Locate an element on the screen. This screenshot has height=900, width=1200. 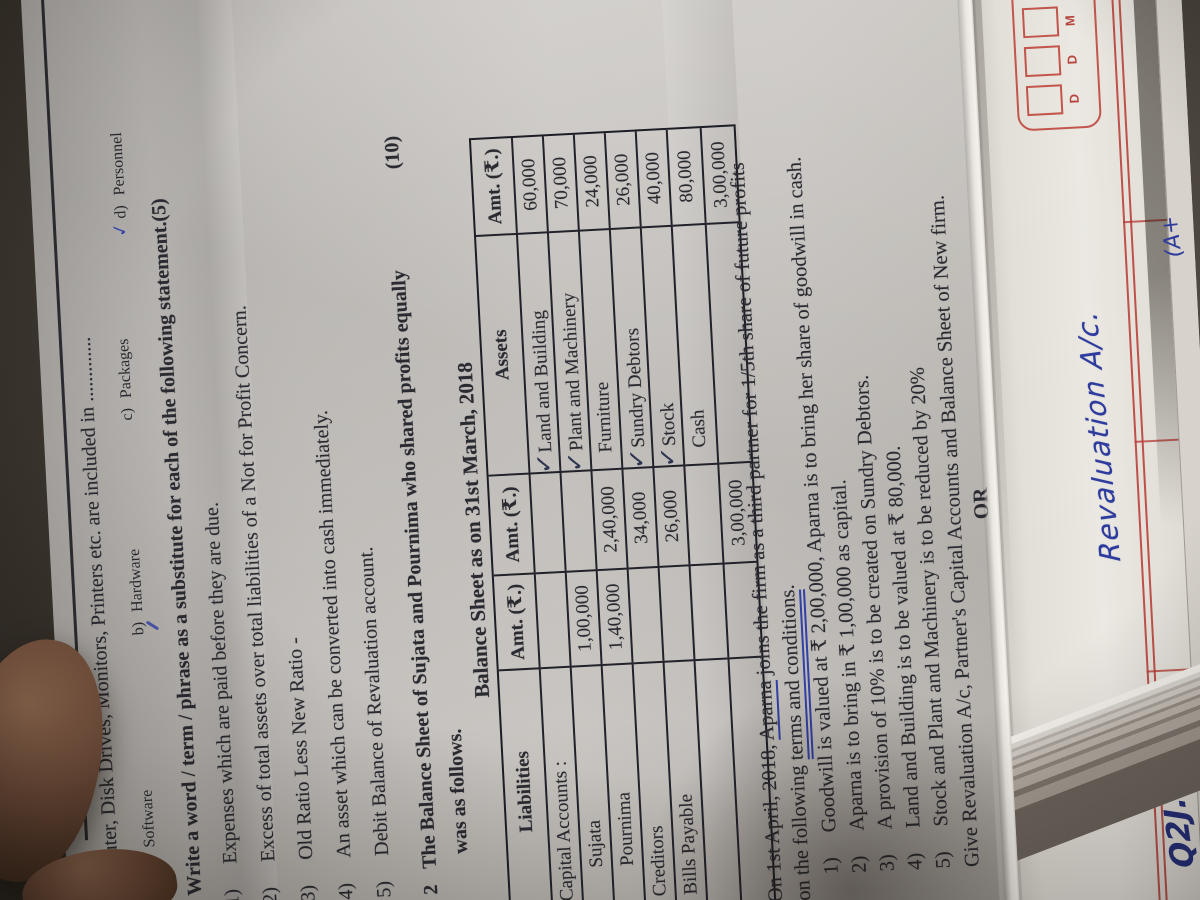
finger-shadow is located at coordinates (810, 775).